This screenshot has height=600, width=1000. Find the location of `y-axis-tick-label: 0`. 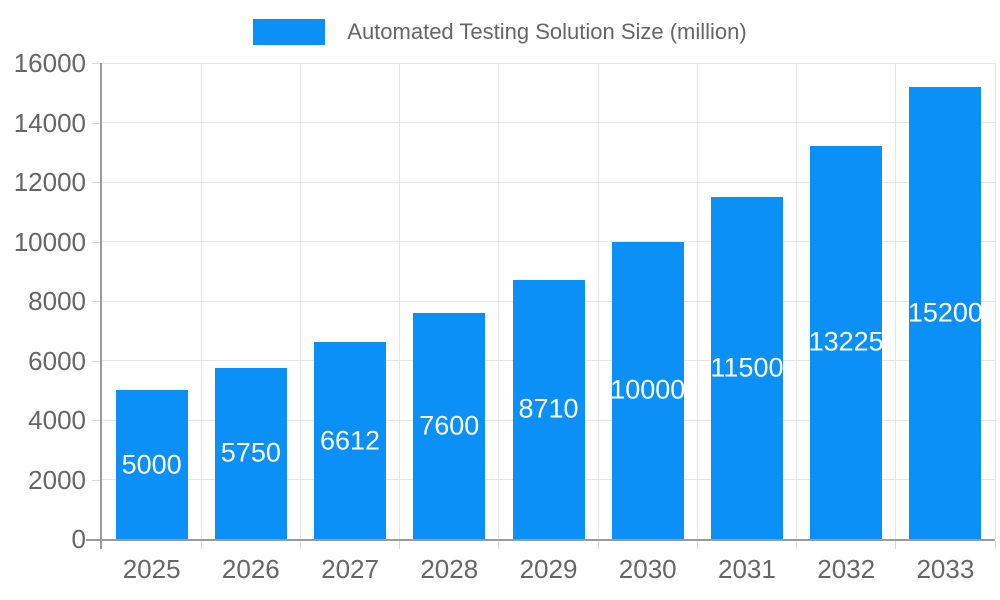

y-axis-tick-label: 0 is located at coordinates (78, 539).